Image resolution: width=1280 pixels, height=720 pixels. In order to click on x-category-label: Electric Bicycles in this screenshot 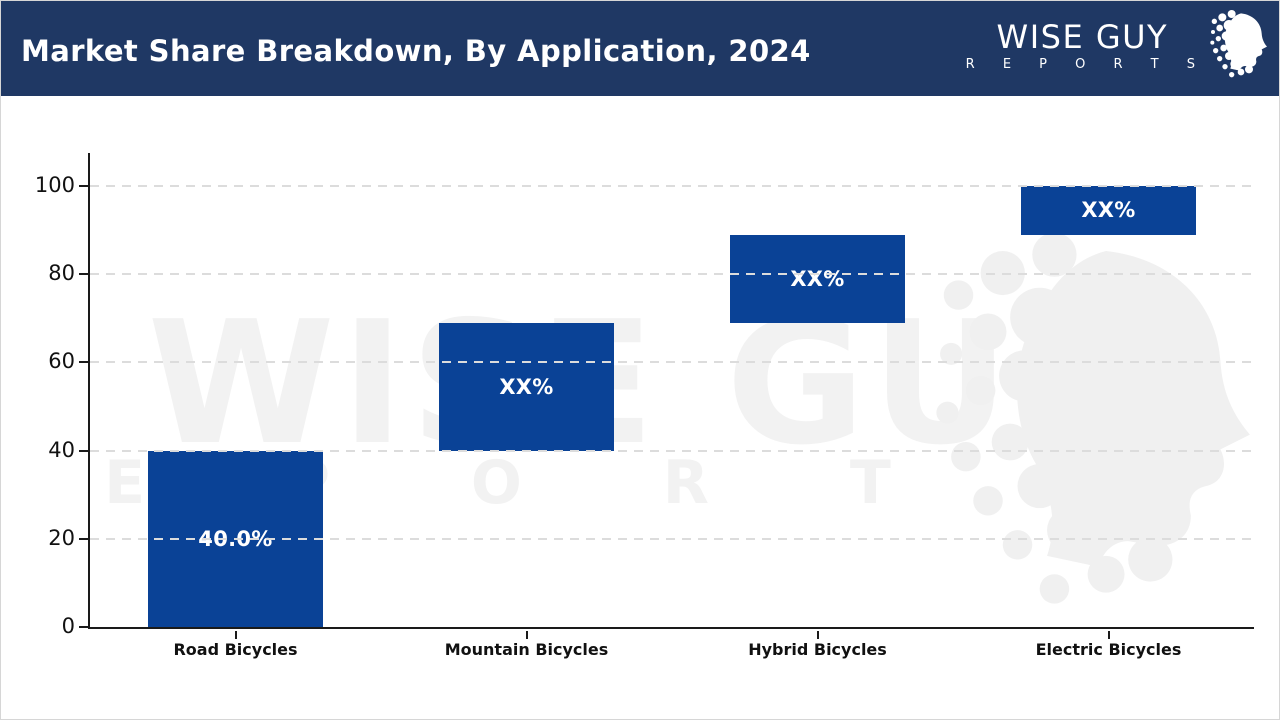, I will do `click(1108, 649)`.